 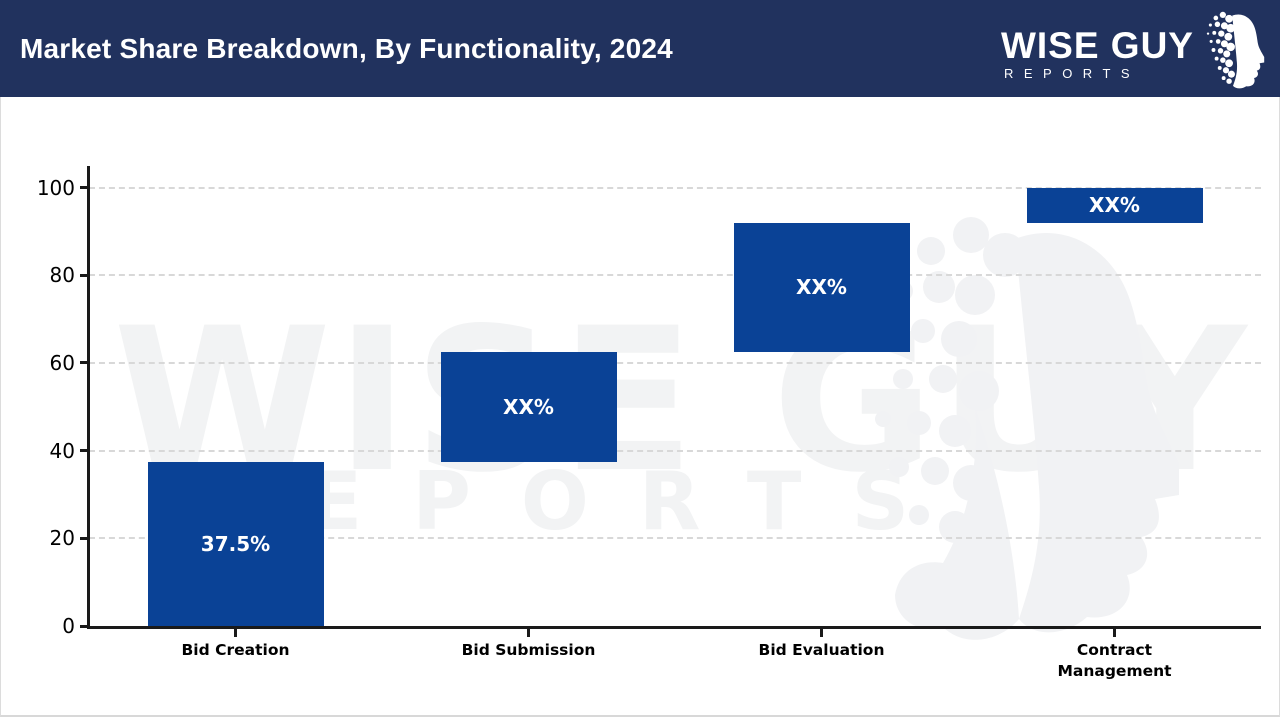 What do you see at coordinates (1072, 73) in the screenshot?
I see `brand-subtitle: REPORTS` at bounding box center [1072, 73].